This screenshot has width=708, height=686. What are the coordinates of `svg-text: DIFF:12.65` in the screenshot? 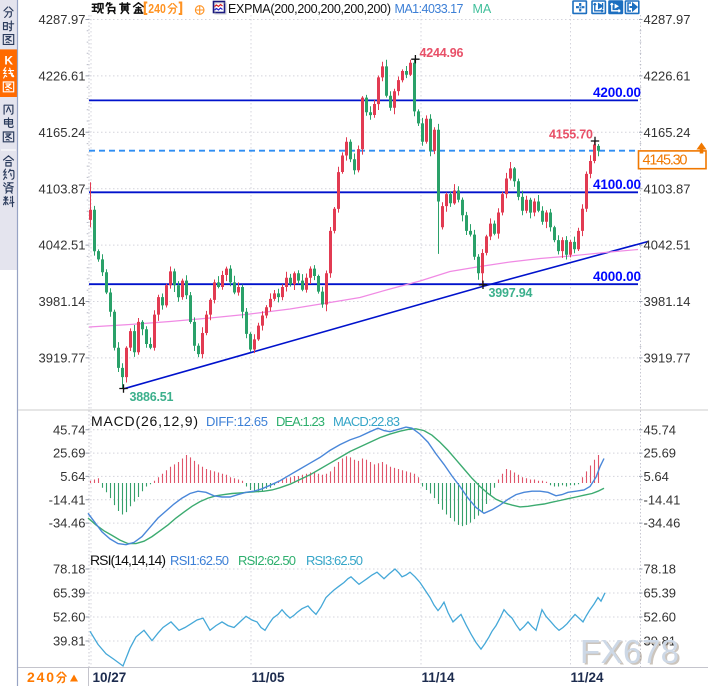 It's located at (237, 421).